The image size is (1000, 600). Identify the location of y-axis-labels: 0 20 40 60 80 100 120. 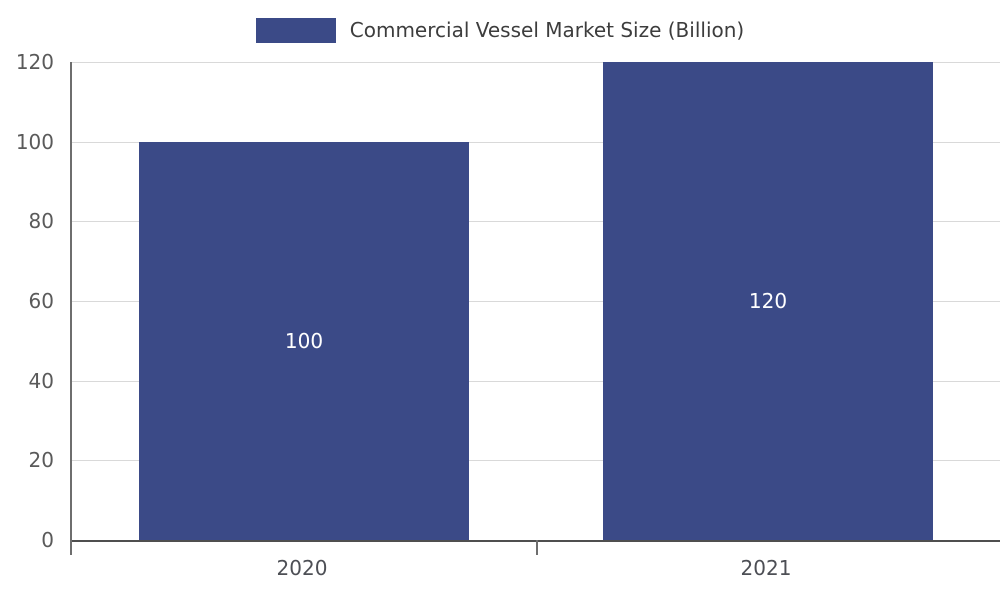
(30, 301).